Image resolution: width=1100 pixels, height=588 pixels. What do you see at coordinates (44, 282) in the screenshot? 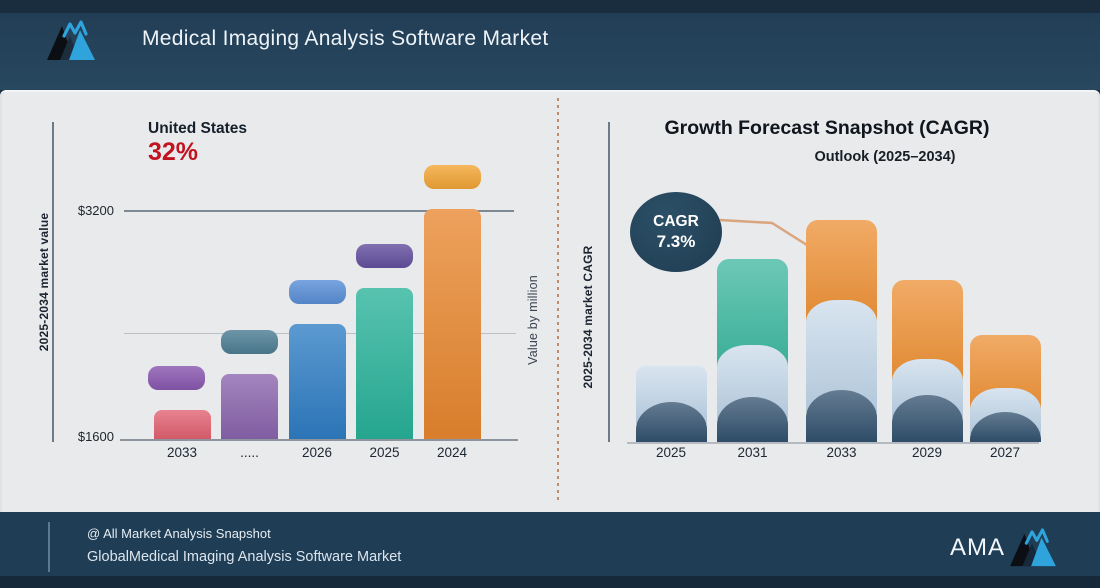
I see `left-chart-y-axis-label: 2025-2034 market value` at bounding box center [44, 282].